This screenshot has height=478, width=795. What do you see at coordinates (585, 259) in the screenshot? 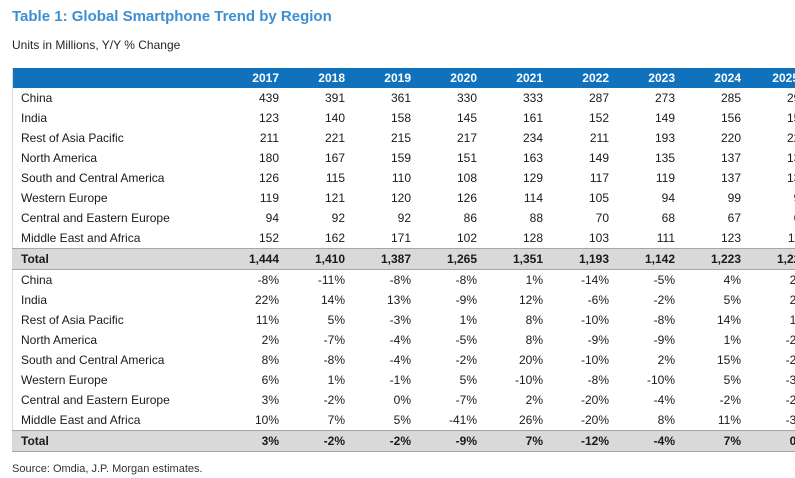
I see `value-cell: 1,193` at bounding box center [585, 259].